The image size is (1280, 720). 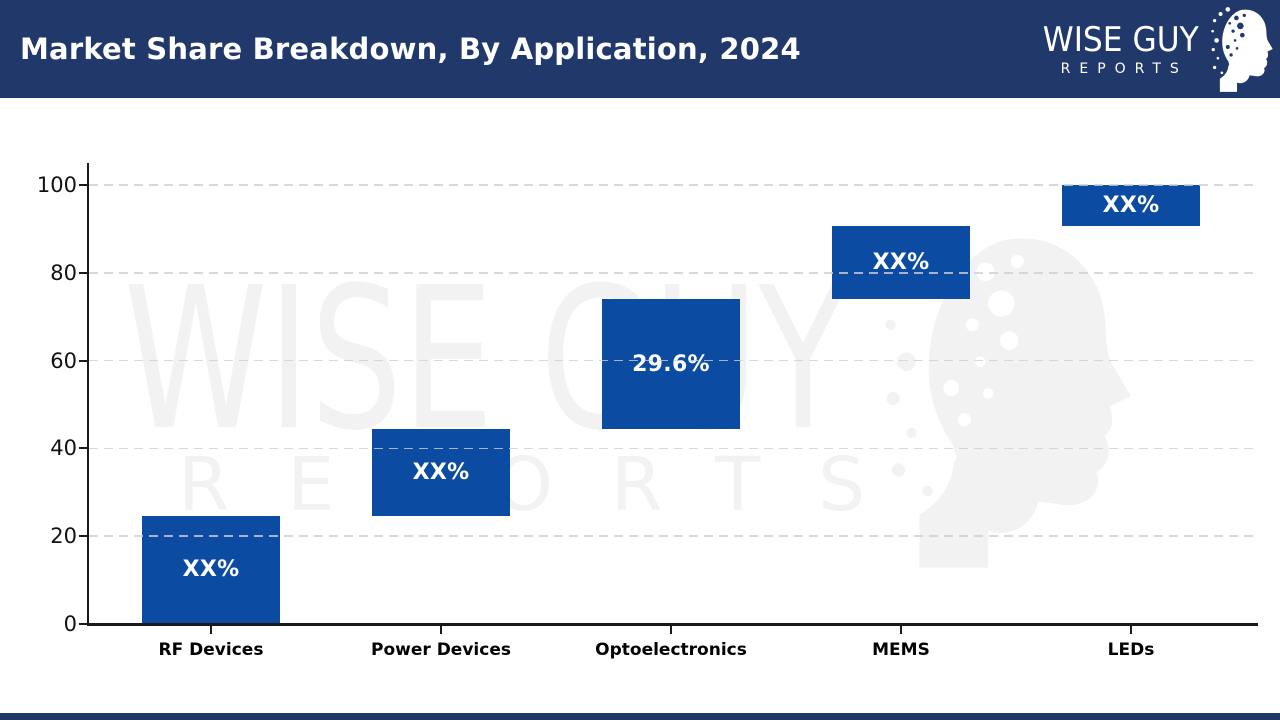 What do you see at coordinates (901, 263) in the screenshot?
I see `bar-mems: XX%` at bounding box center [901, 263].